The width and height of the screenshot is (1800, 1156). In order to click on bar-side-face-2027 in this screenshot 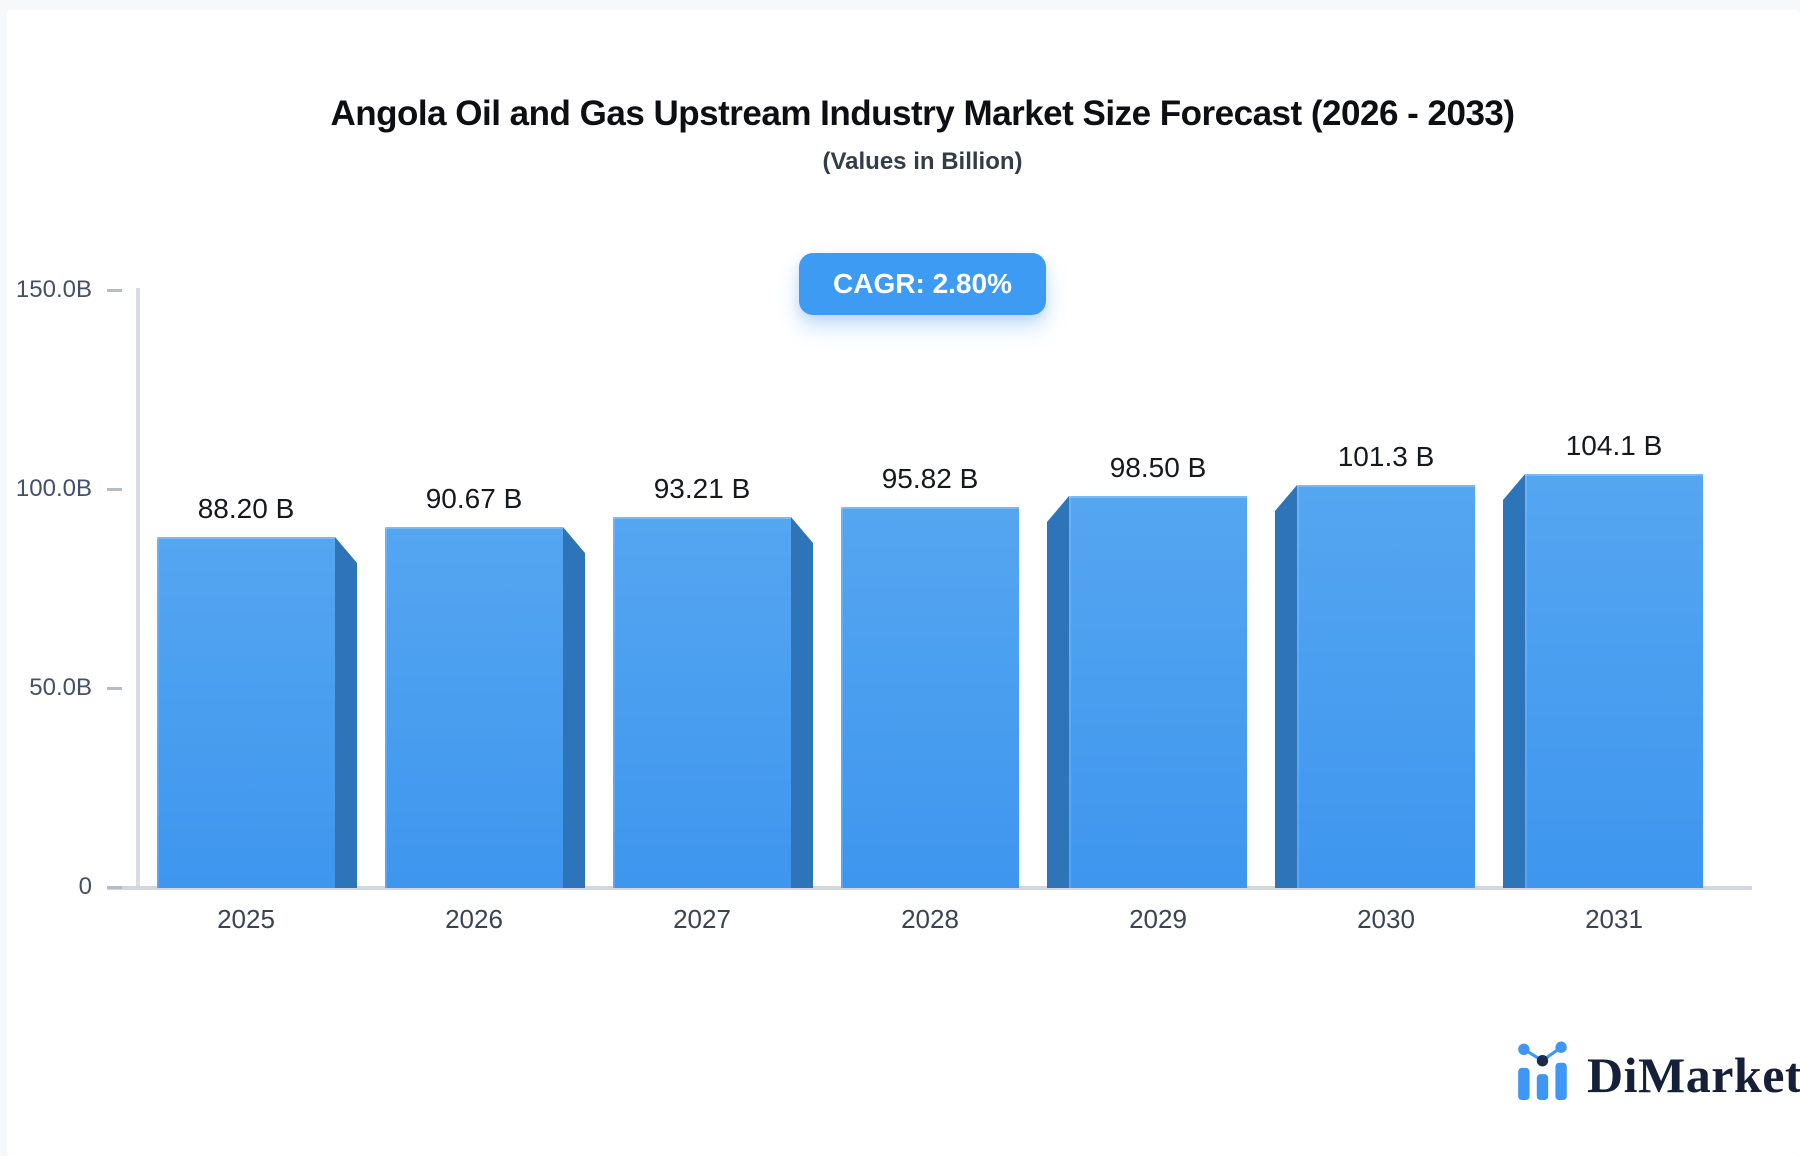, I will do `click(802, 702)`.